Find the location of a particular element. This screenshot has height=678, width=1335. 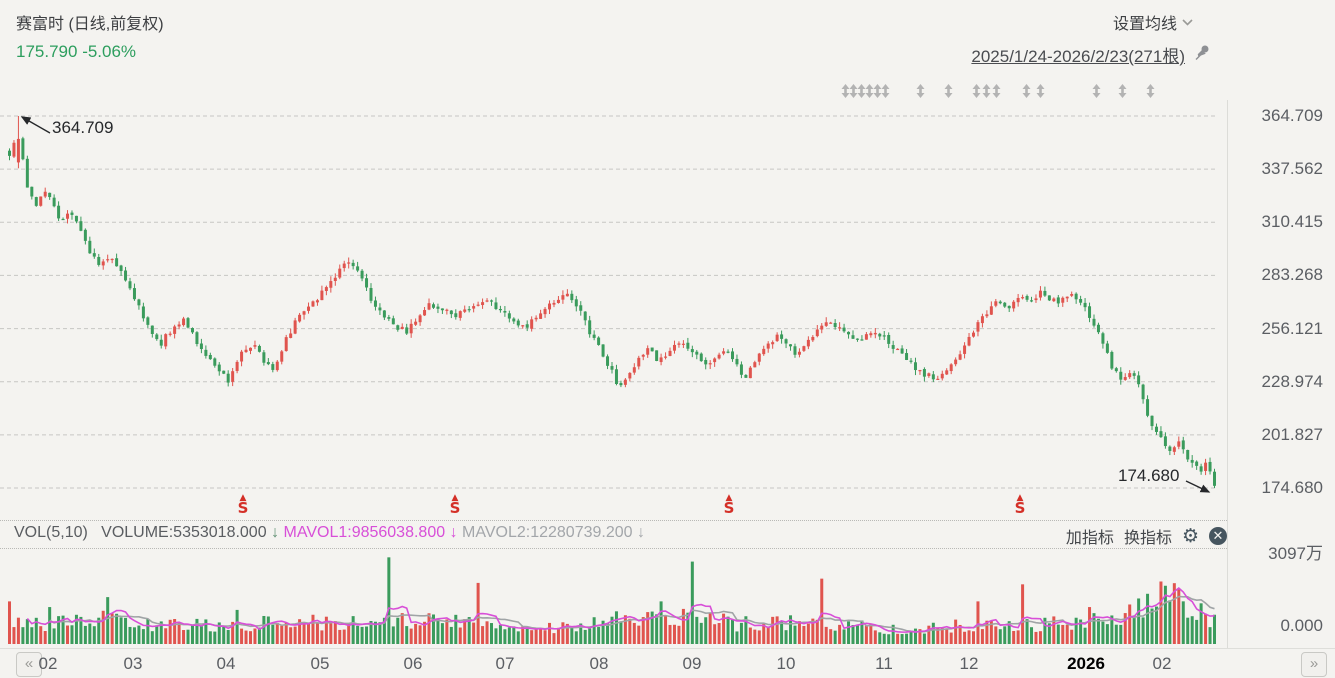

scroll-right-button: » is located at coordinates (1314, 664).